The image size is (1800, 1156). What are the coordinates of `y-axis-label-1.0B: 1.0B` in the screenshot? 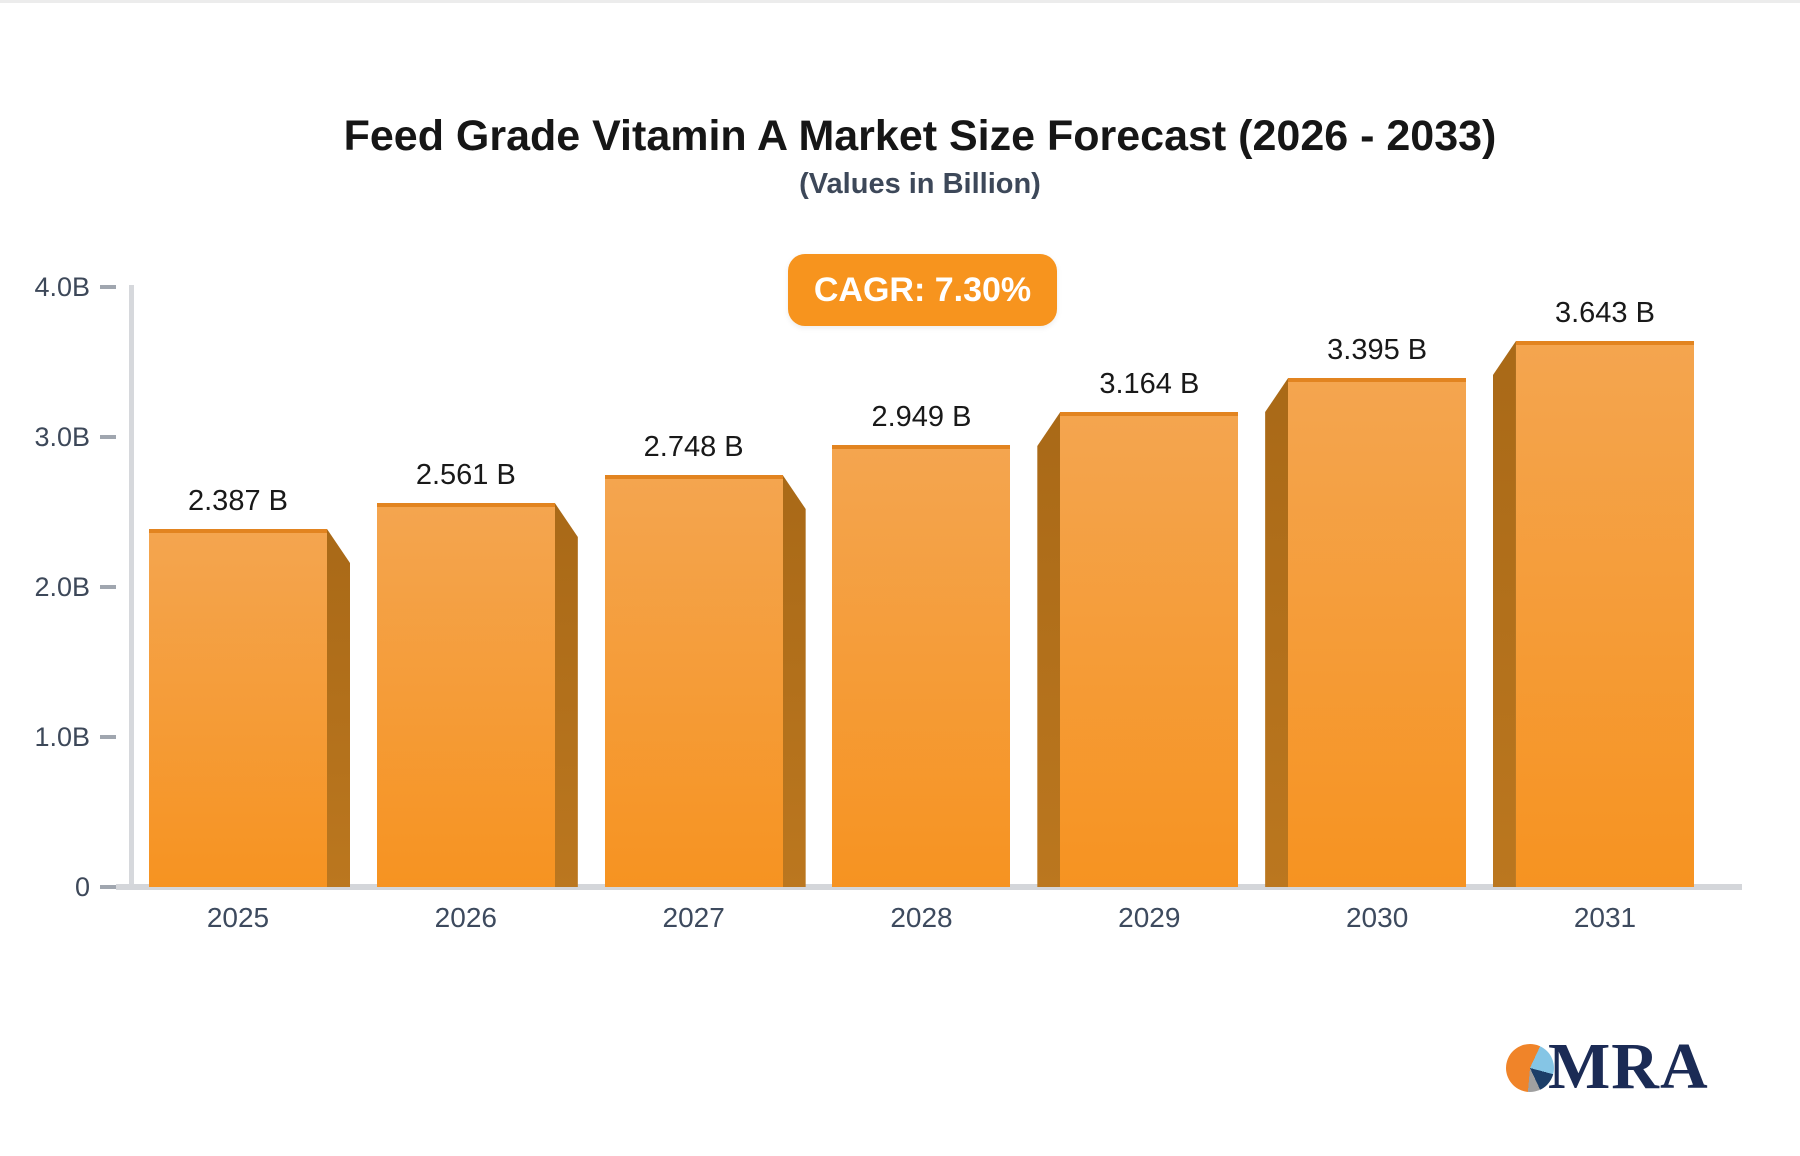 It's located at (62, 737).